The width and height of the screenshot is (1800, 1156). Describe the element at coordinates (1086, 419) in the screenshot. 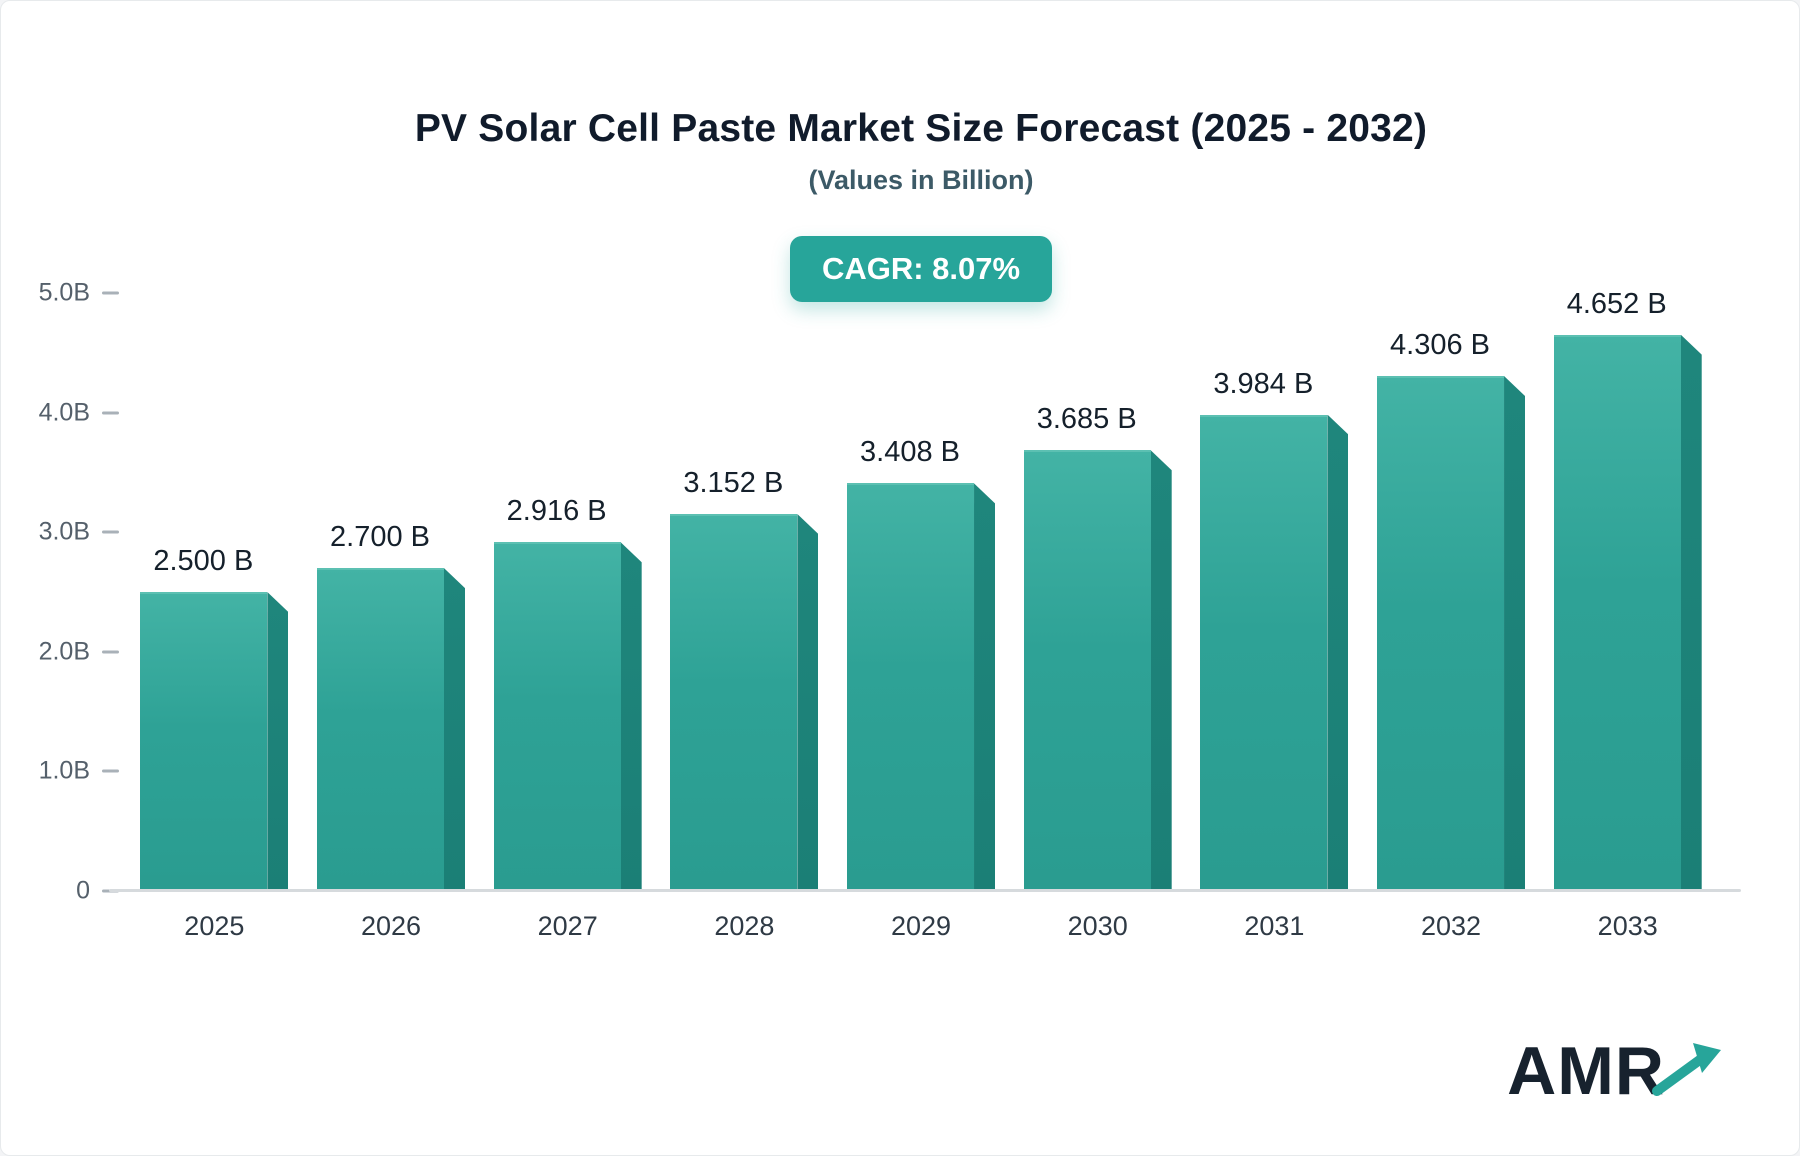

I see `bar-value-label: 3.685 B` at that location.